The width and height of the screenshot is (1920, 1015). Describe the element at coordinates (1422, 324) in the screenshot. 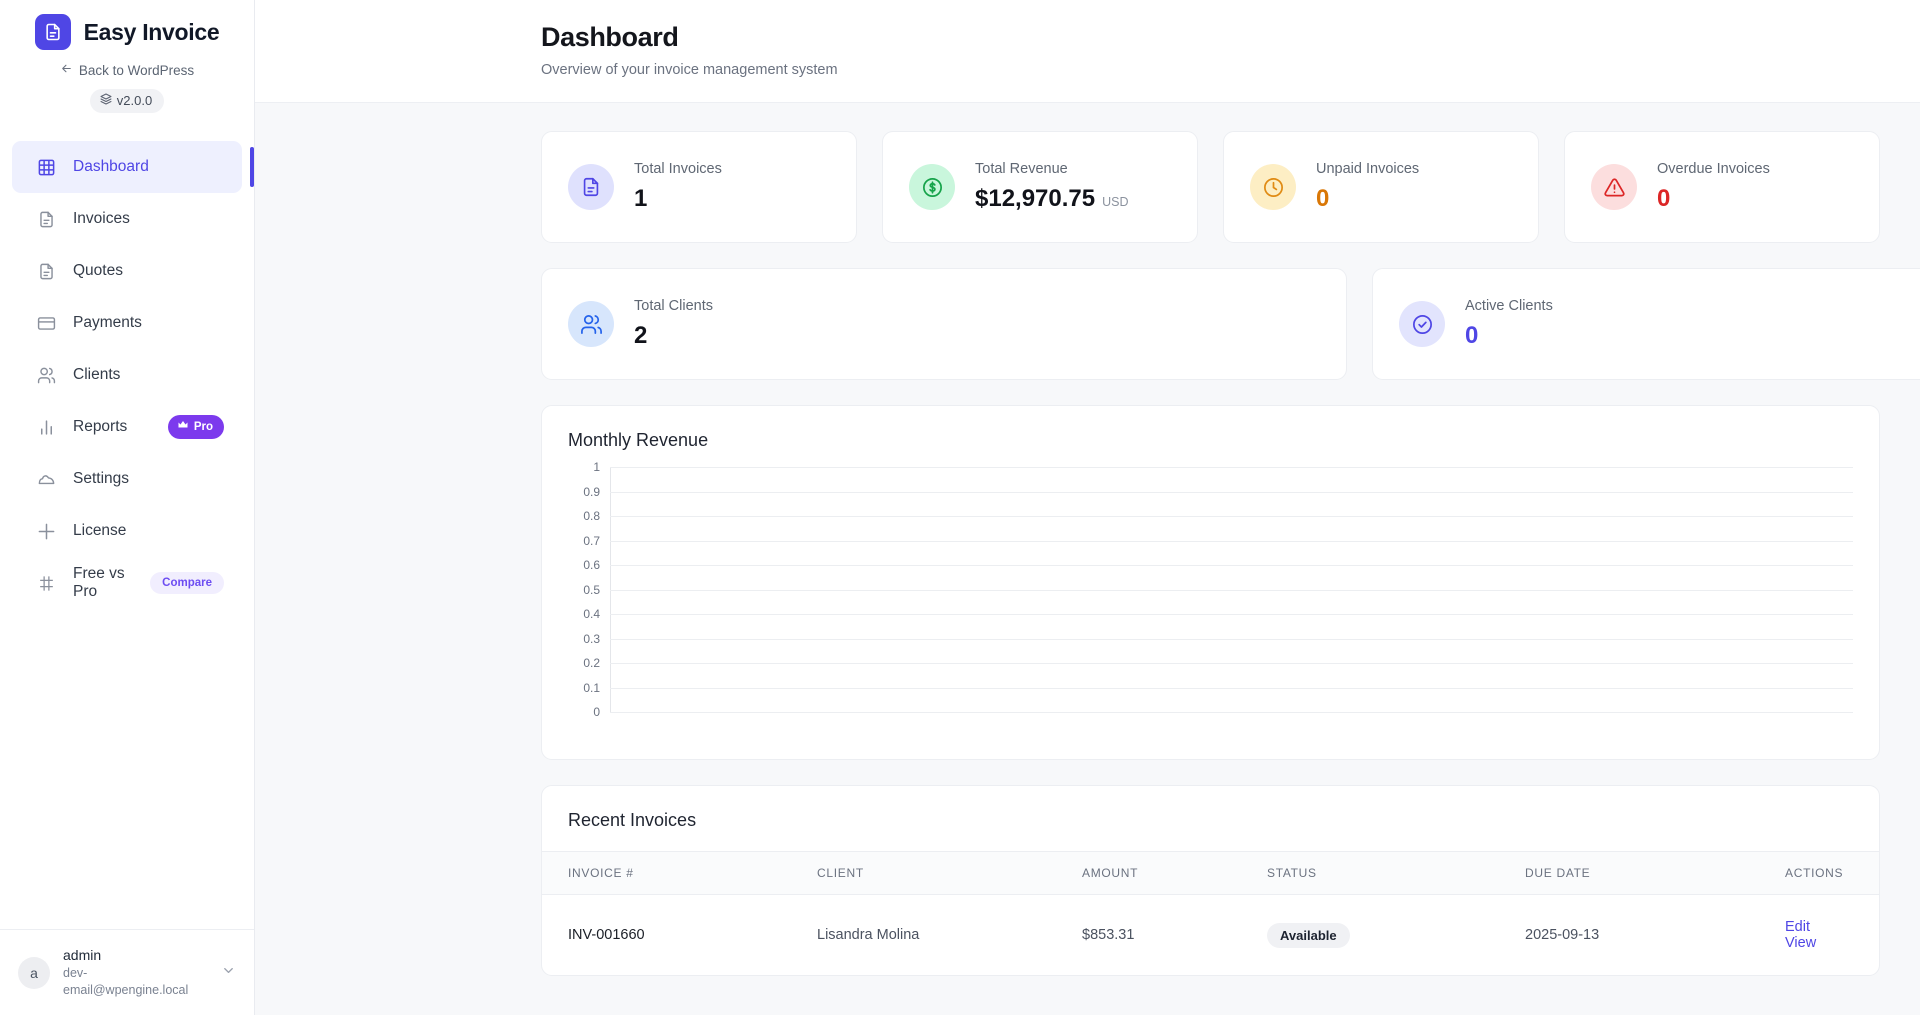

I see `check-circle-icon` at that location.